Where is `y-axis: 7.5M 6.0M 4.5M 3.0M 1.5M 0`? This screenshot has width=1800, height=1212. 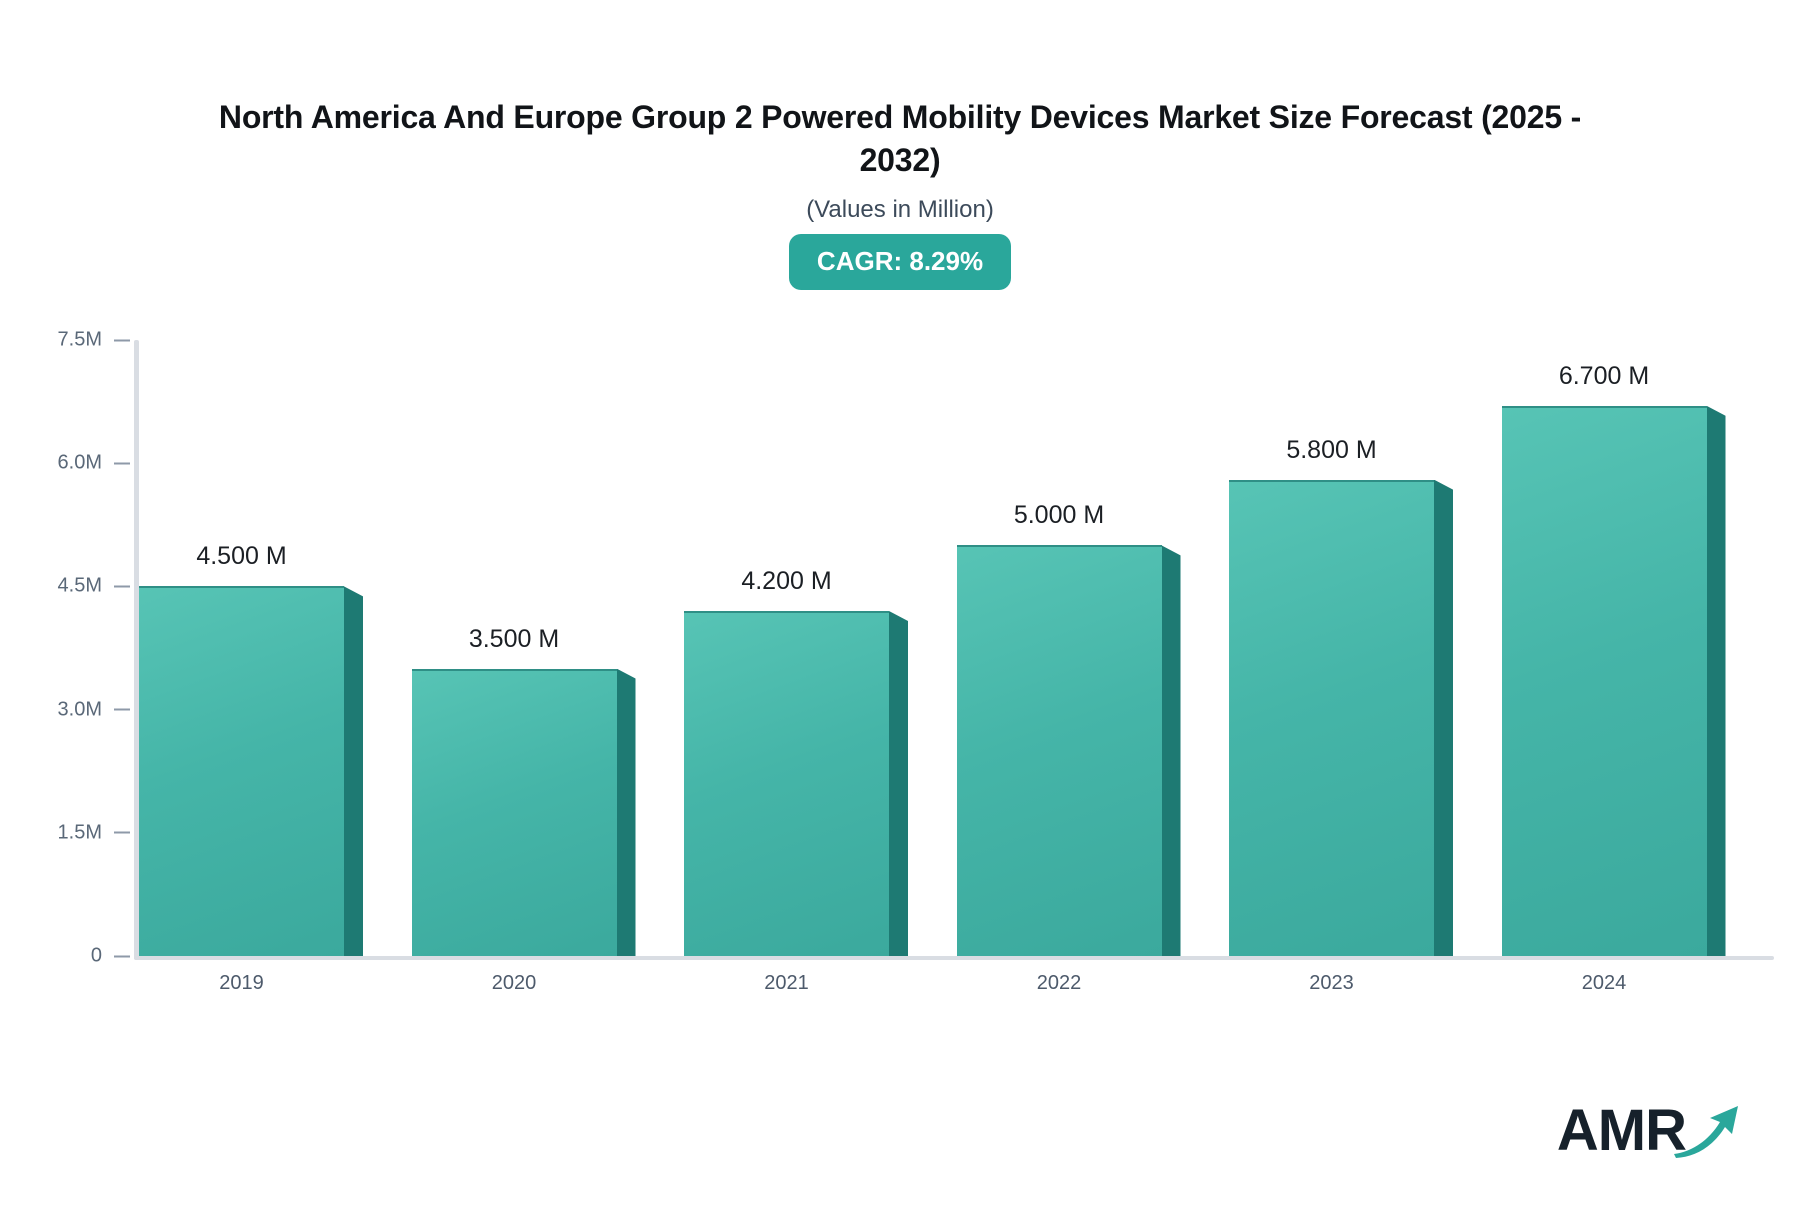
y-axis: 7.5M 6.0M 4.5M 3.0M 1.5M 0 is located at coordinates (65, 648).